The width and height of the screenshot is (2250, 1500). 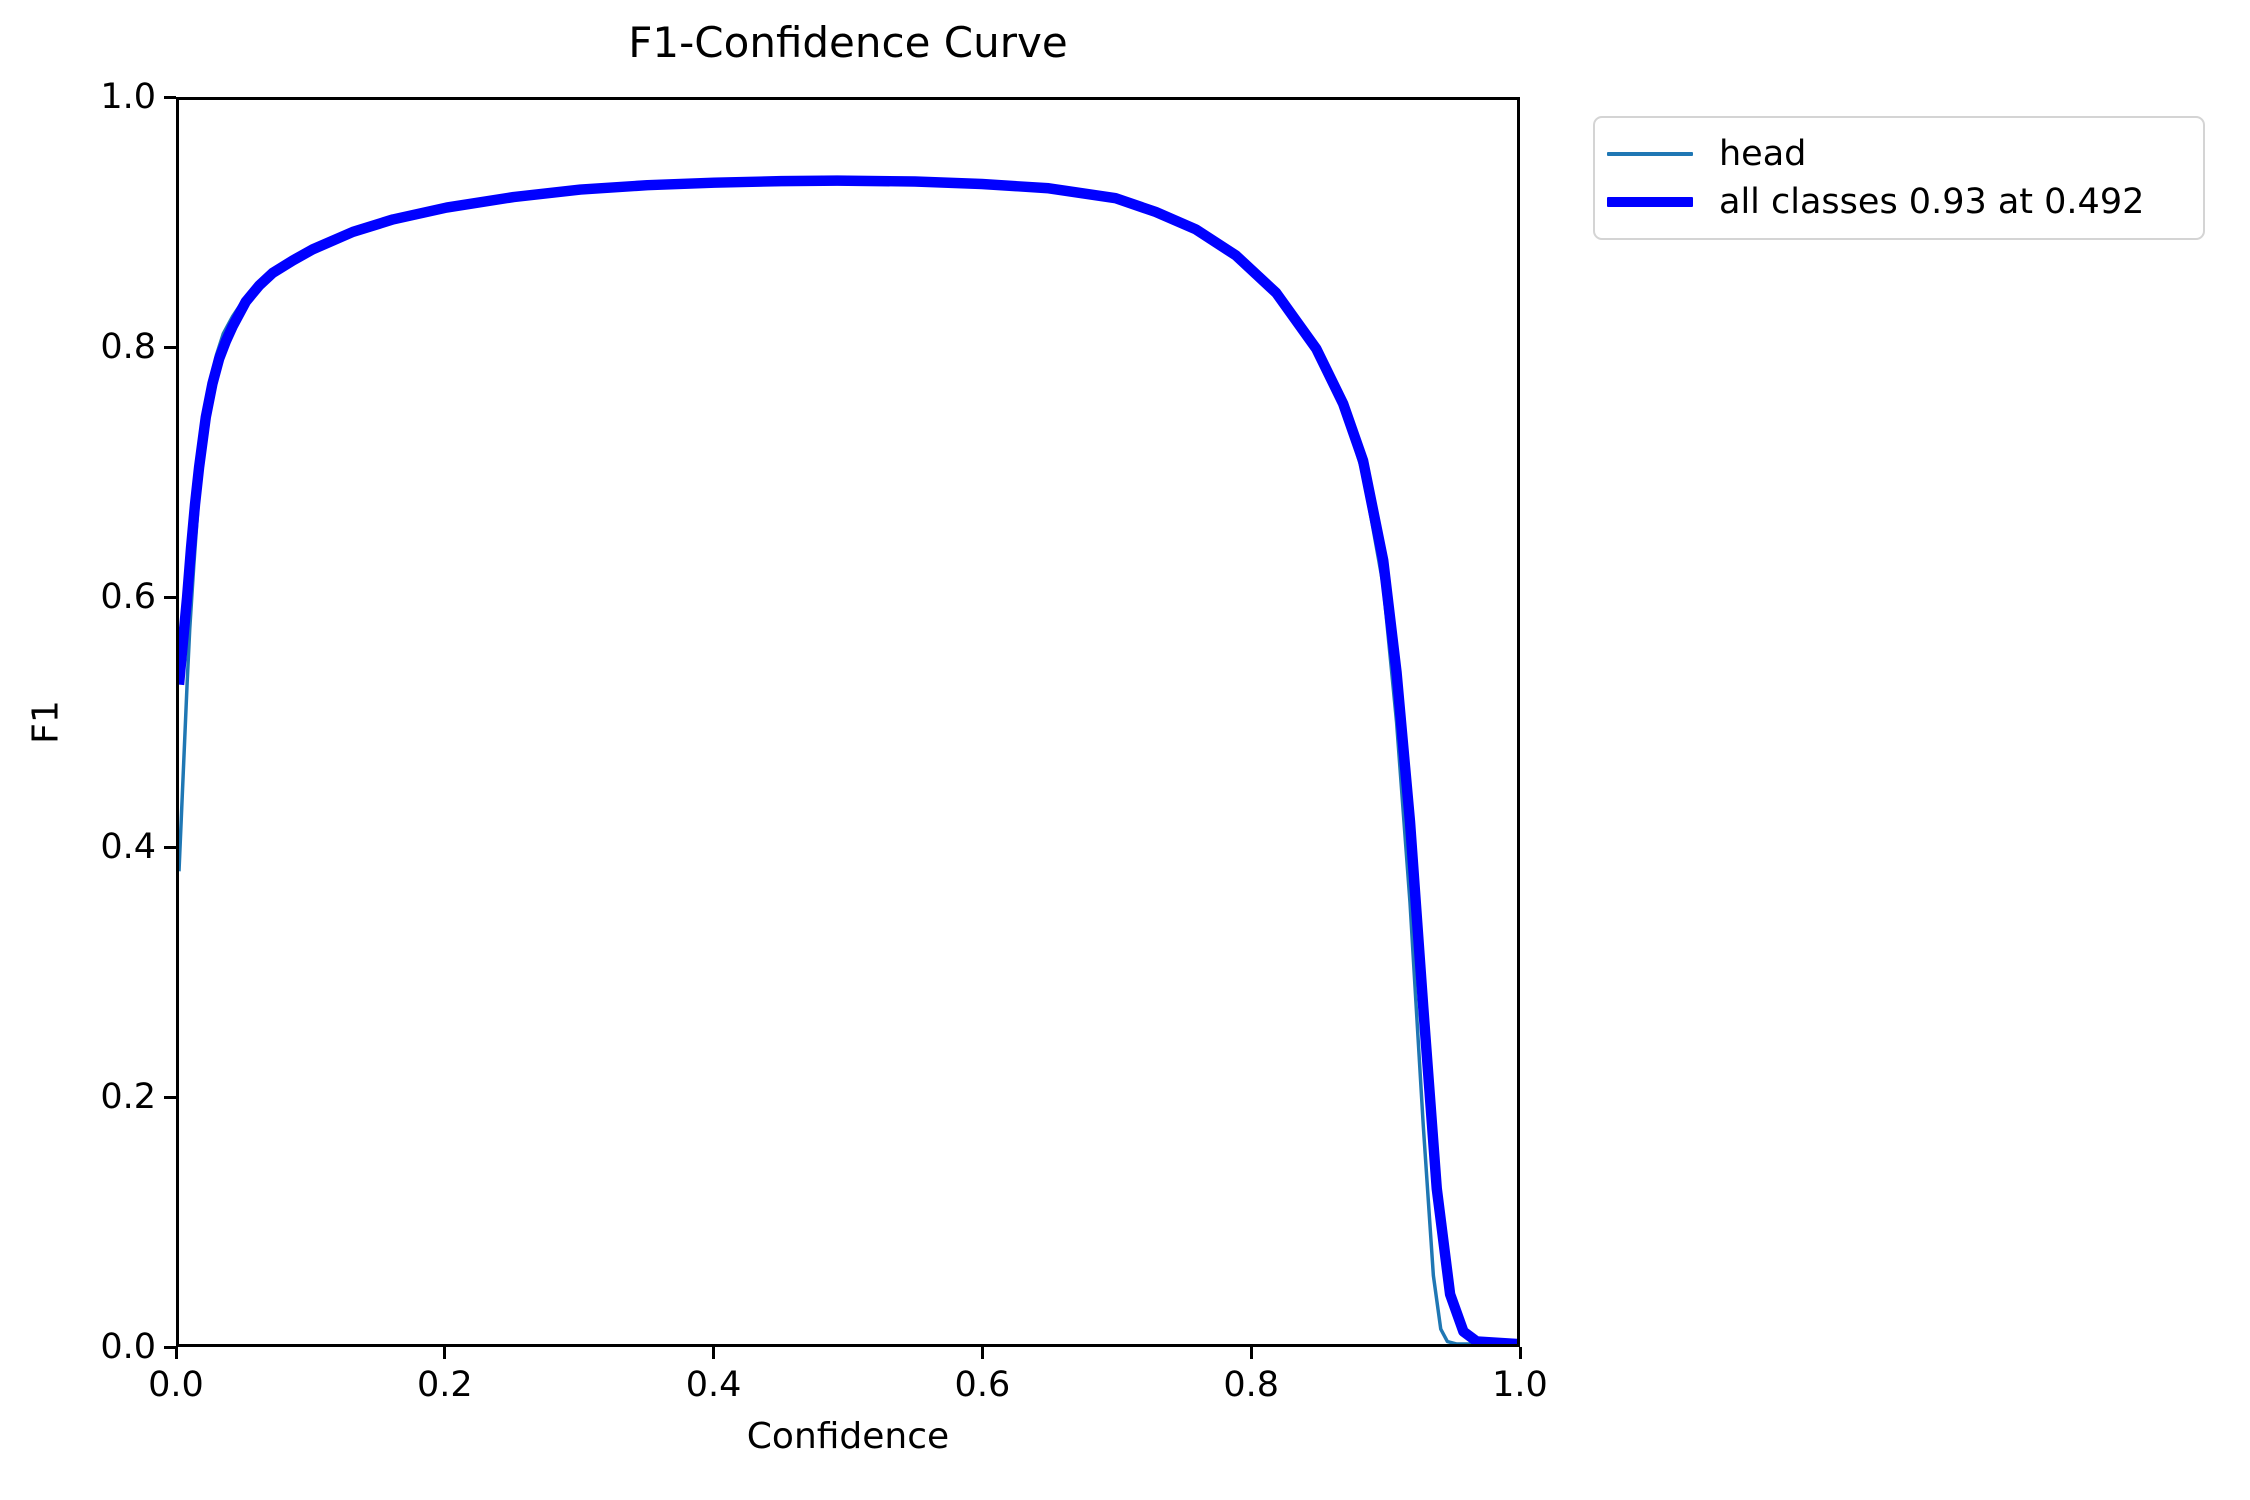 What do you see at coordinates (128, 97) in the screenshot?
I see `y-tick-label: 1.0` at bounding box center [128, 97].